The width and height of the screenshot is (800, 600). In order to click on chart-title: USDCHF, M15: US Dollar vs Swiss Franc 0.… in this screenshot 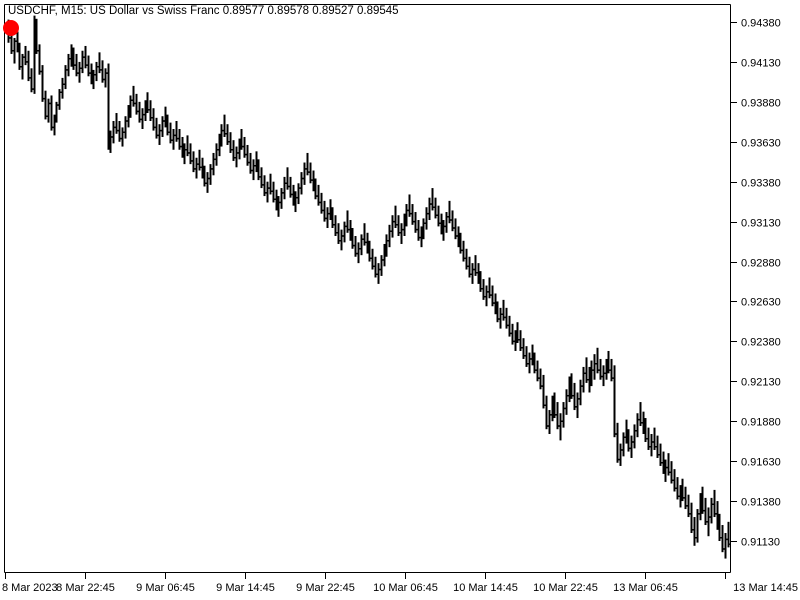, I will do `click(203, 11)`.